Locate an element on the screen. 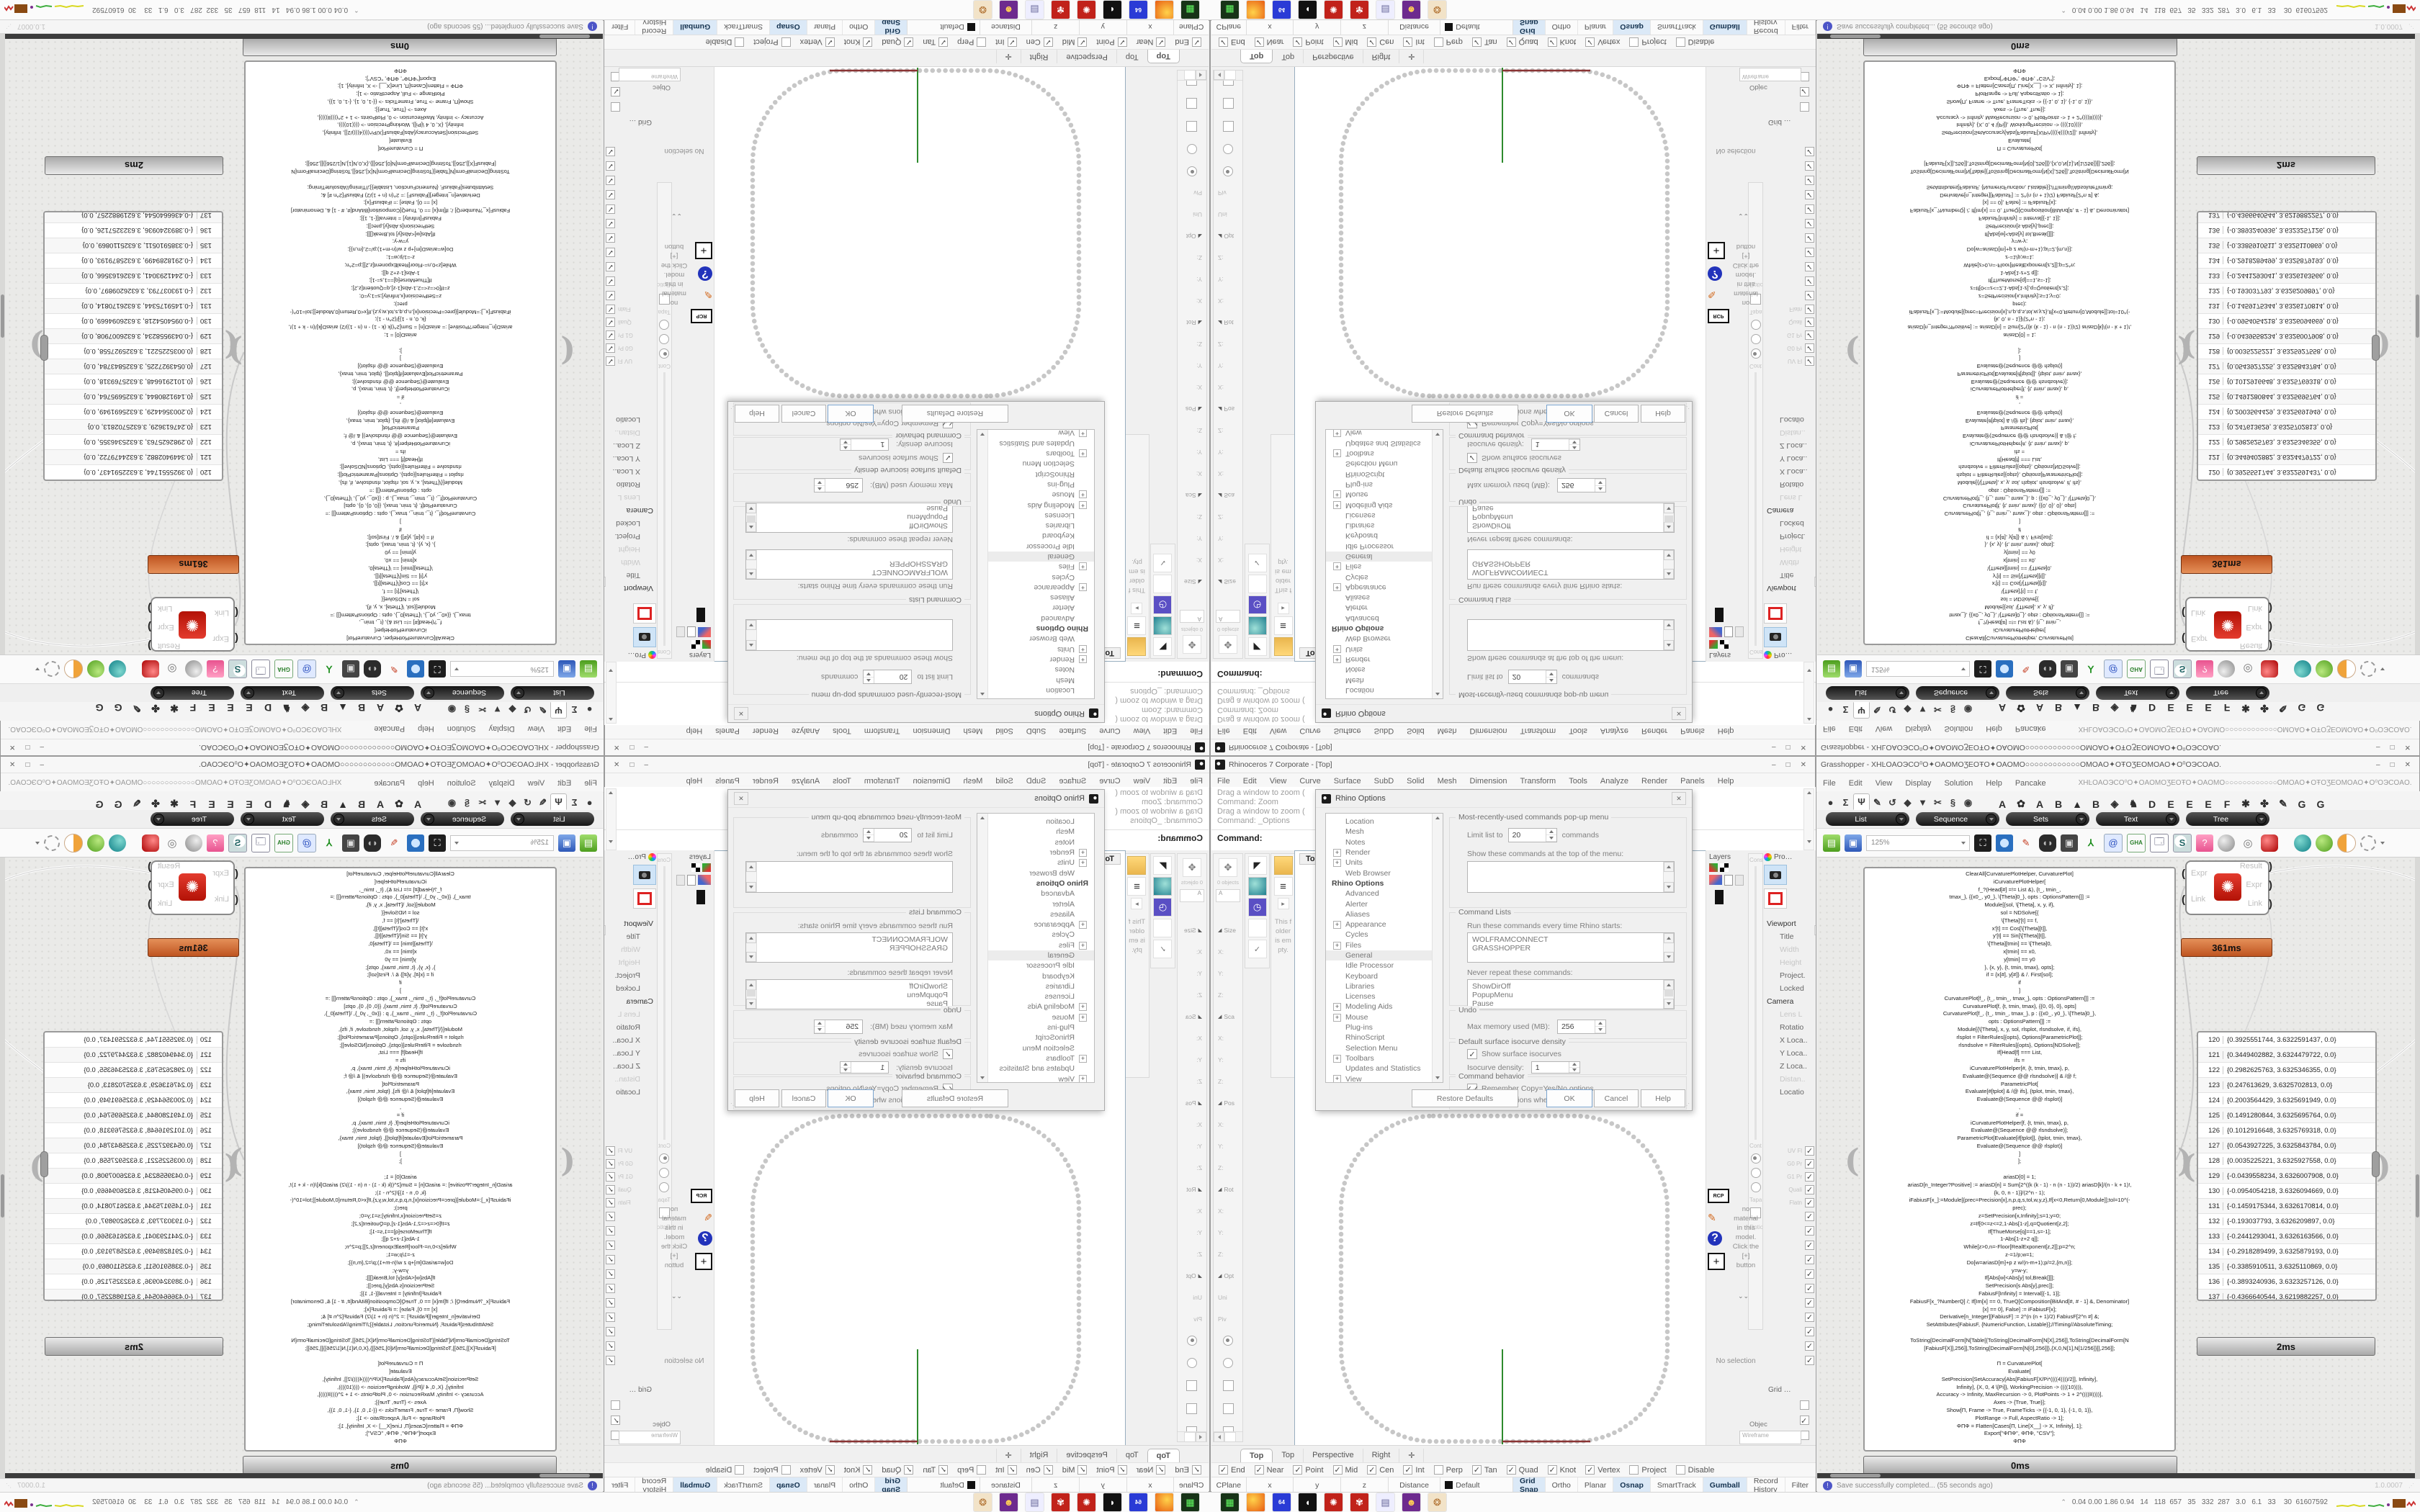 Image resolution: width=2420 pixels, height=1512 pixels. boxedit-row: ◢X: is located at coordinates (1221, 301).